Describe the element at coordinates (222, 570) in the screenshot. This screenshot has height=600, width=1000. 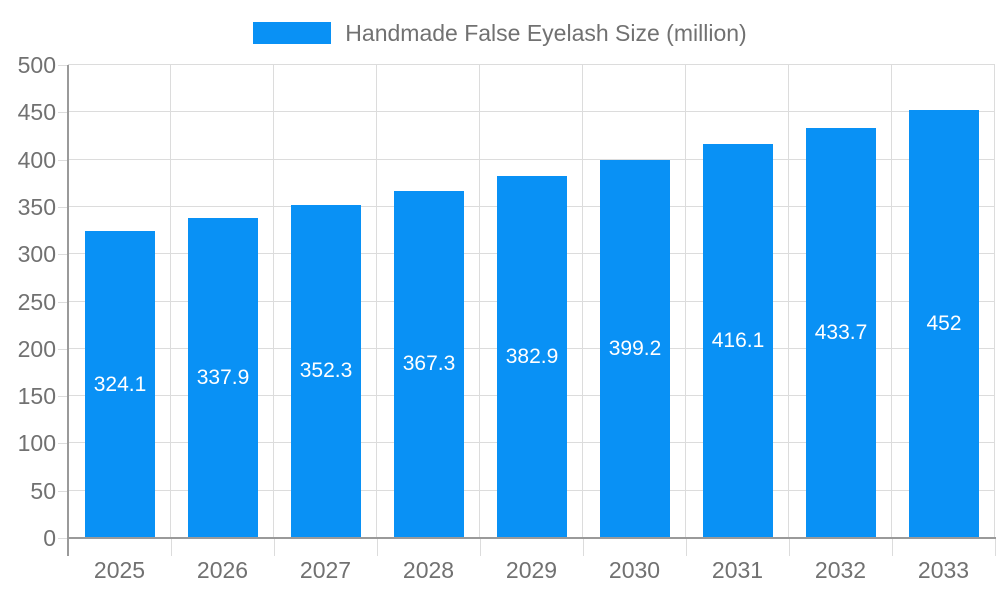
I see `x-tick-label: 2026` at that location.